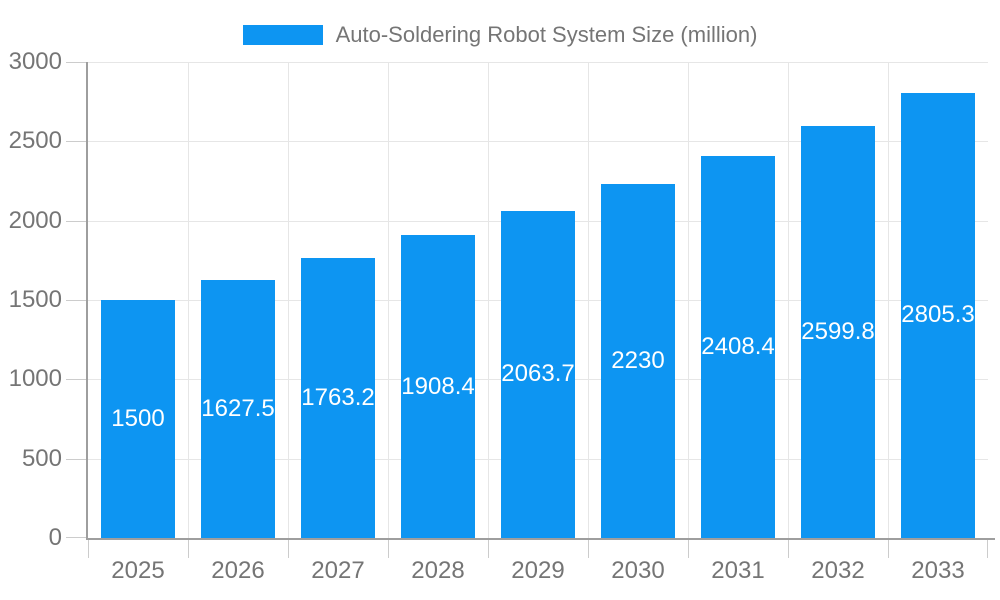  I want to click on y-axis-label: 0, so click(55, 537).